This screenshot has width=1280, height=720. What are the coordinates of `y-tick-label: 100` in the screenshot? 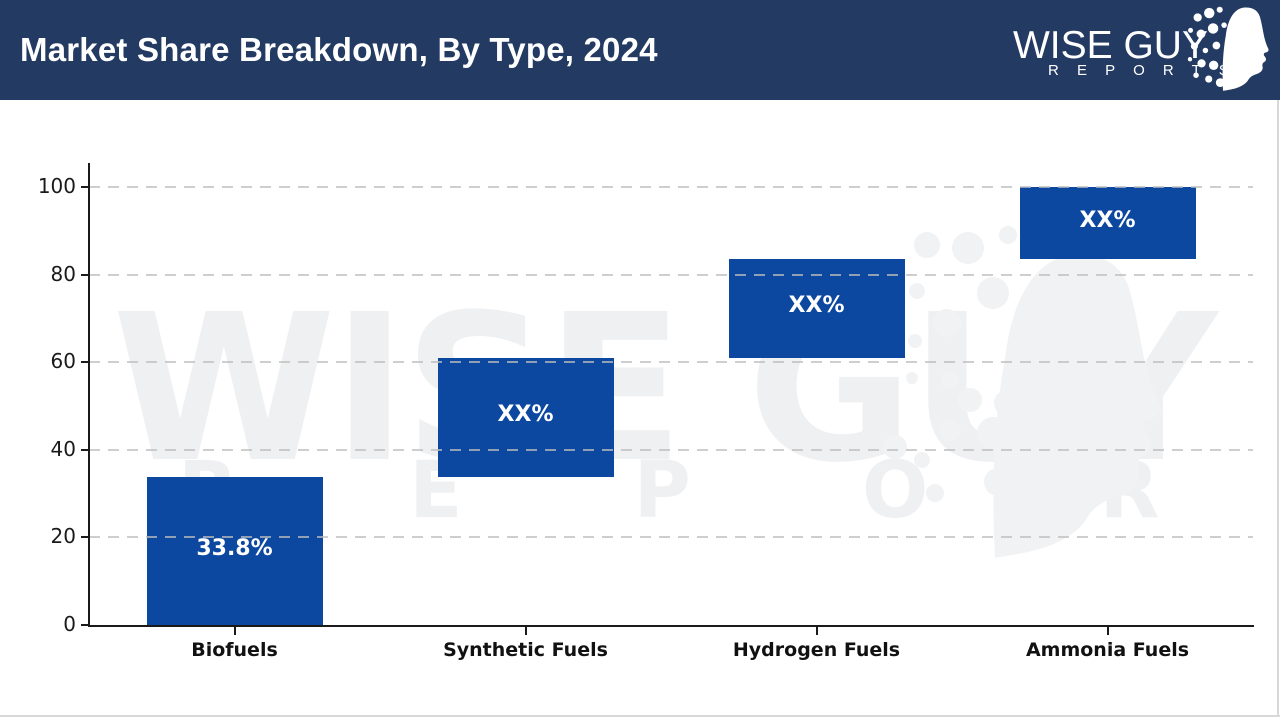 It's located at (56, 186).